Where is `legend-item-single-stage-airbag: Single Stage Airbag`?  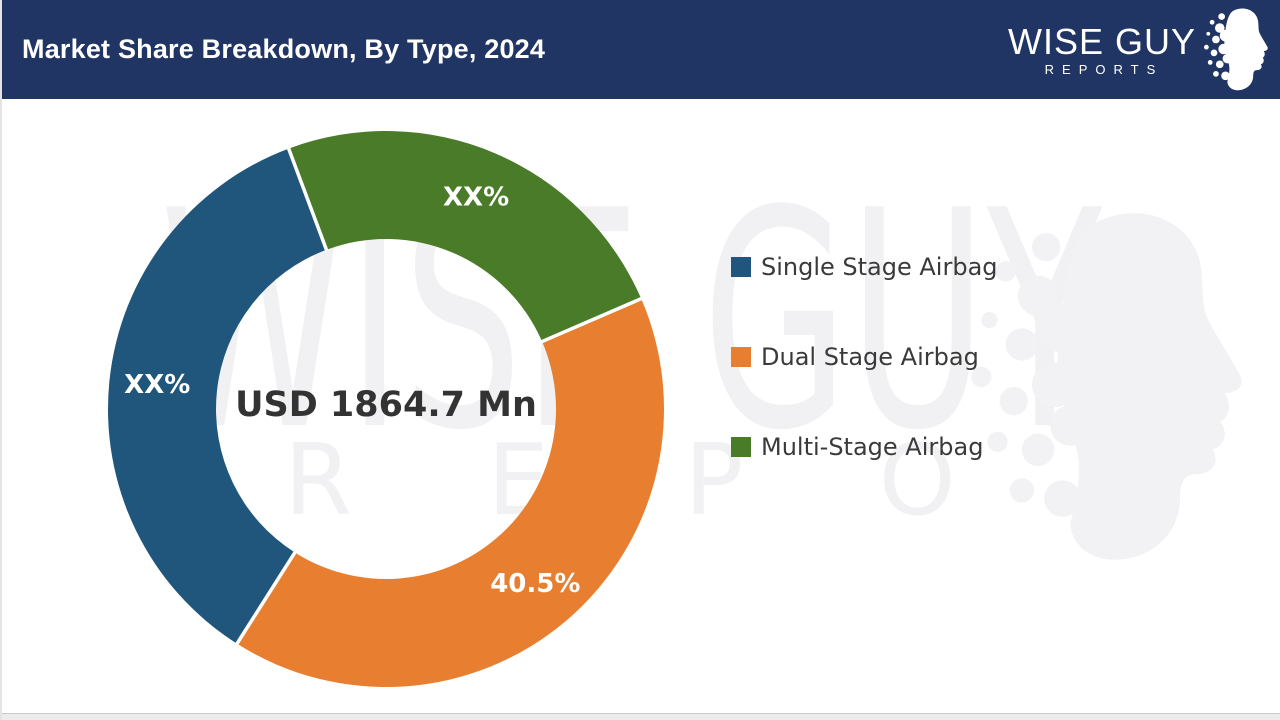 legend-item-single-stage-airbag: Single Stage Airbag is located at coordinates (864, 267).